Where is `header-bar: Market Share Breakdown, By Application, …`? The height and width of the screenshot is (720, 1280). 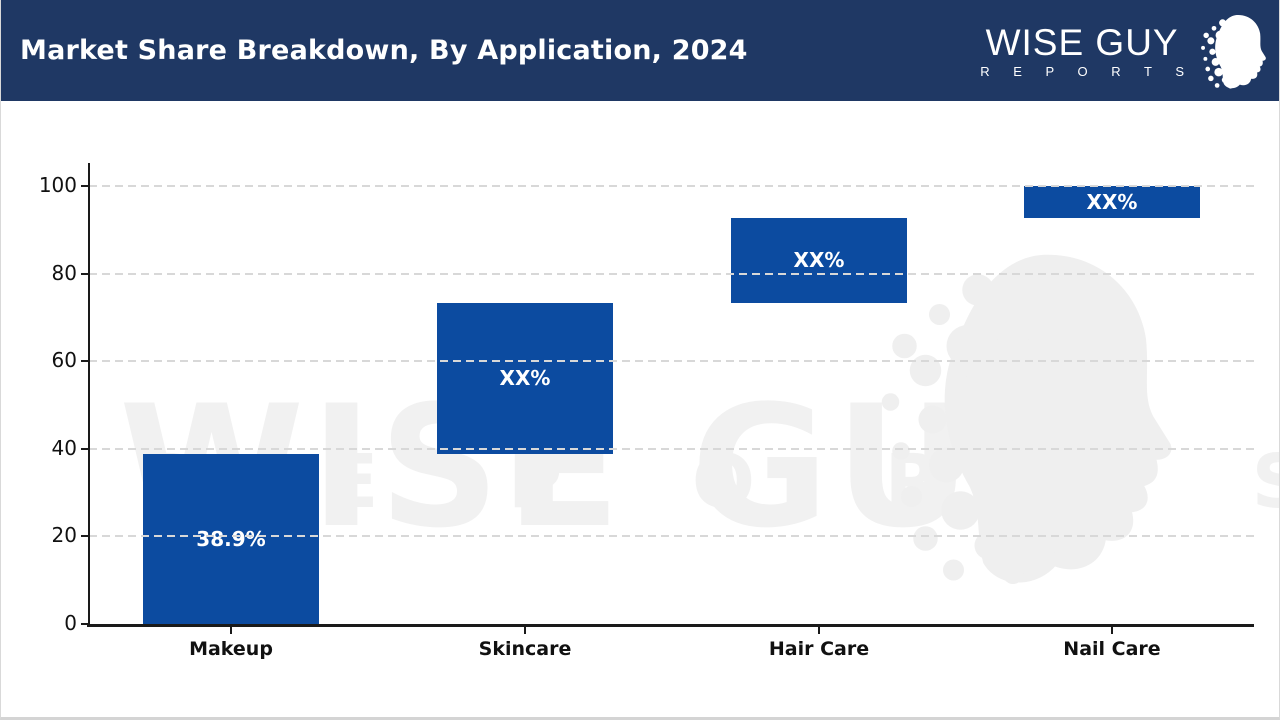
header-bar: Market Share Breakdown, By Application, … is located at coordinates (640, 50).